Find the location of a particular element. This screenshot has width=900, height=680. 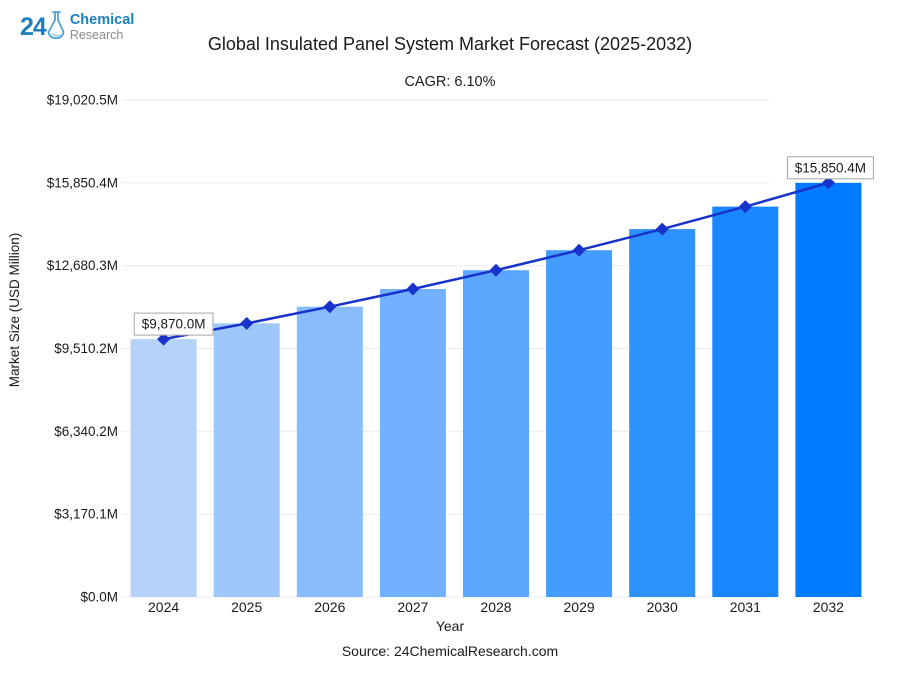

value-label: $9,870.0M is located at coordinates (174, 324).